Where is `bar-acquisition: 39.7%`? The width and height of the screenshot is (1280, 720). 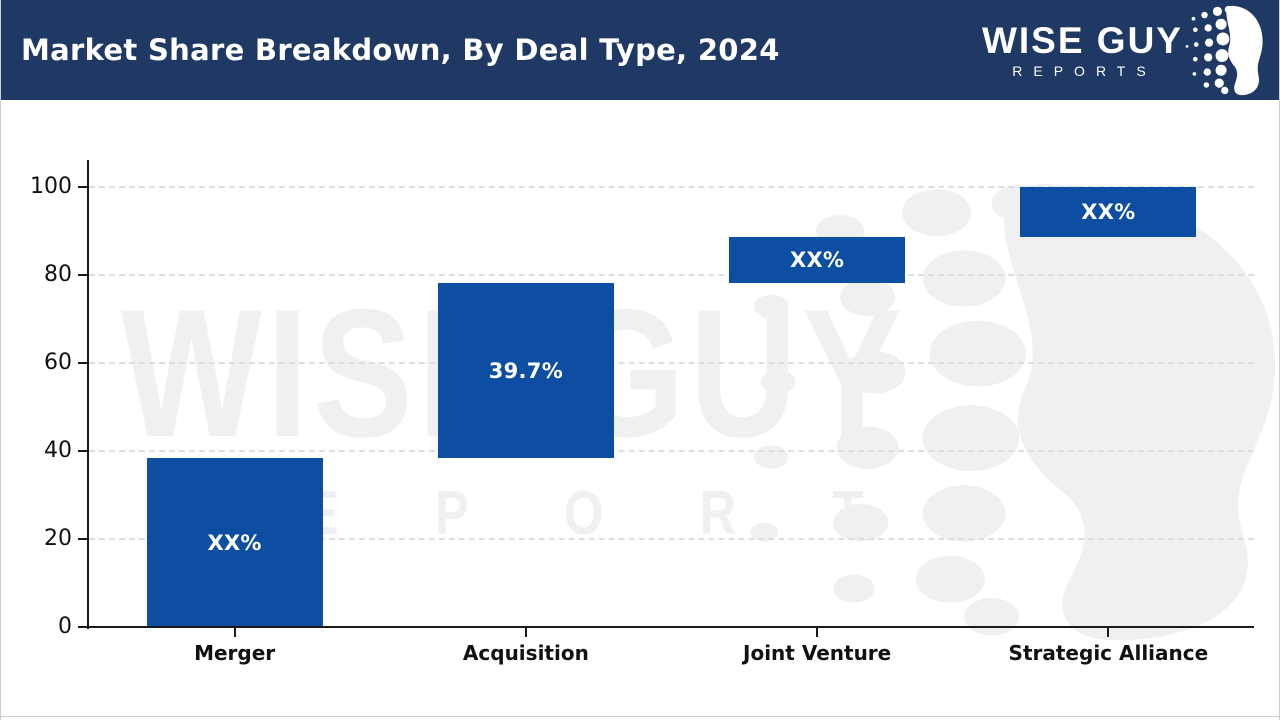 bar-acquisition: 39.7% is located at coordinates (525, 371).